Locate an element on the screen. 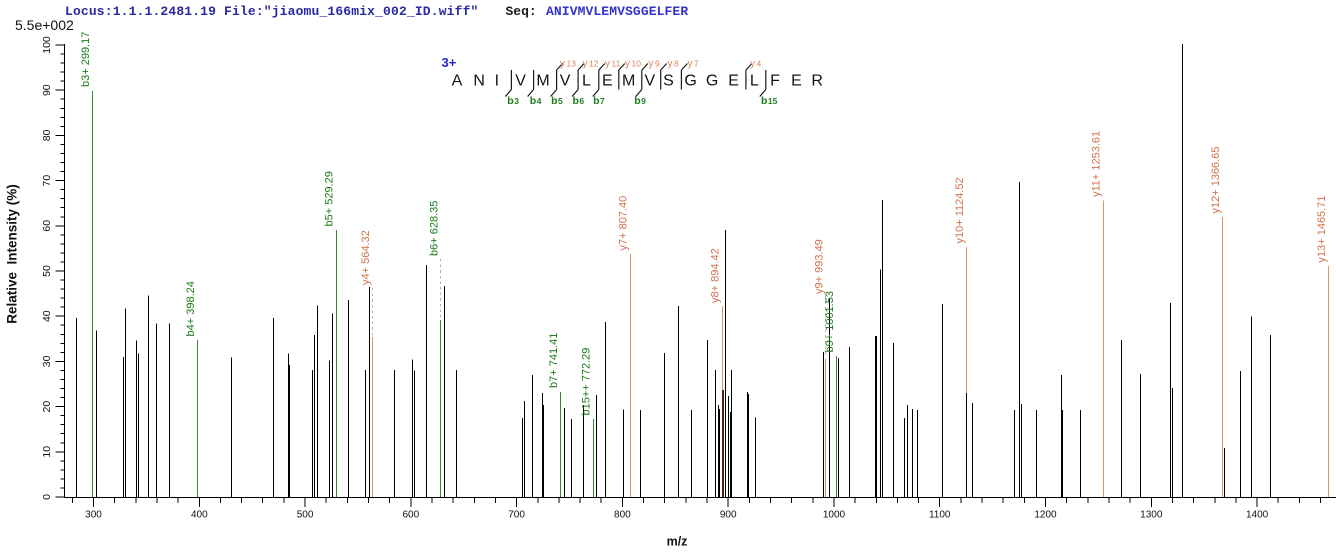 The image size is (1336, 553). svg-text: I is located at coordinates (497, 81).